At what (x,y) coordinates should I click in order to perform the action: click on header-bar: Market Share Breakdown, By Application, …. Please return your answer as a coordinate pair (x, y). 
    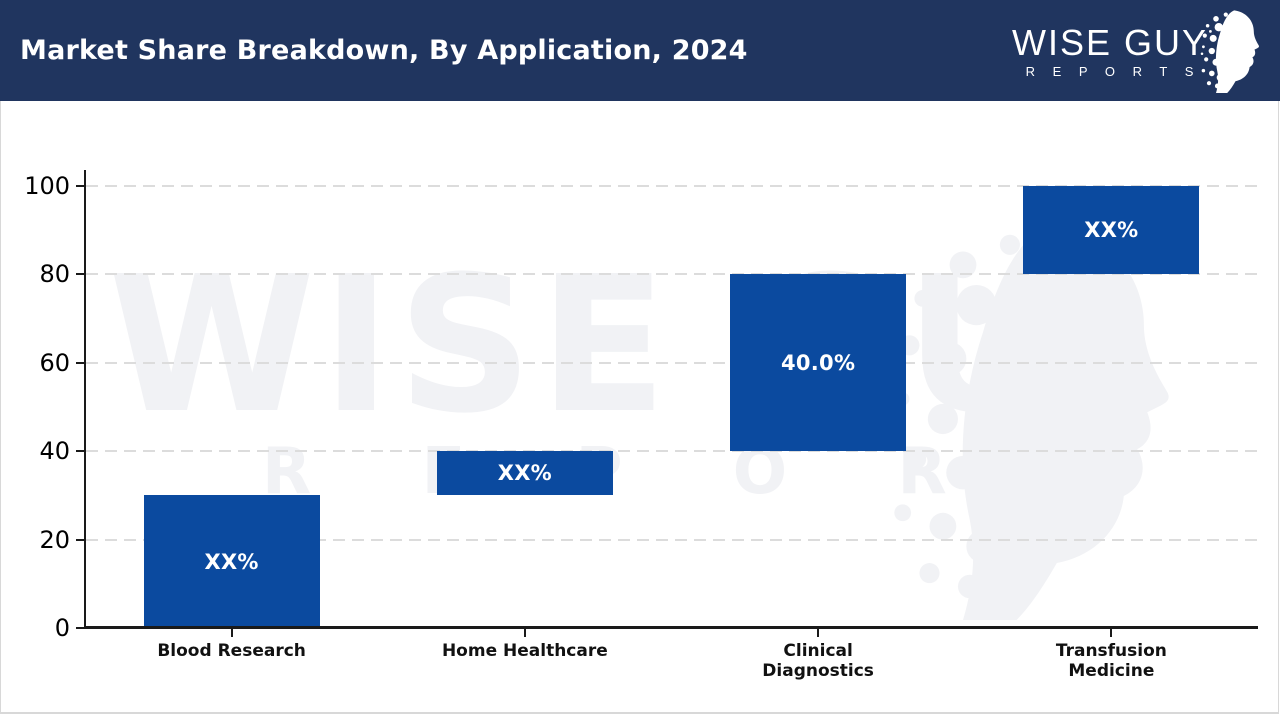
    Looking at the image, I should click on (640, 50).